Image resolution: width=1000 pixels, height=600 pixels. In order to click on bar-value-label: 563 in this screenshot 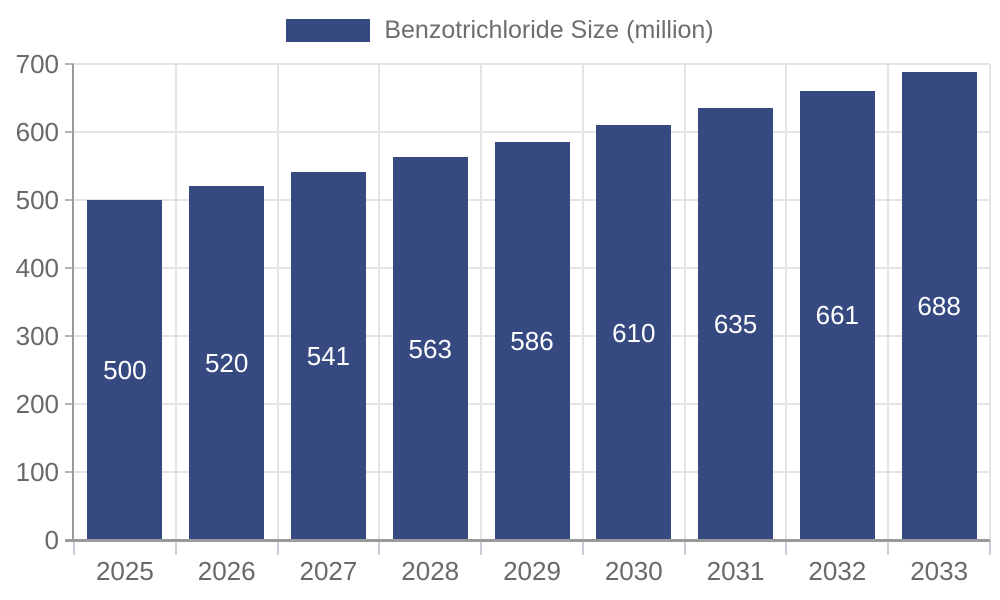, I will do `click(430, 348)`.